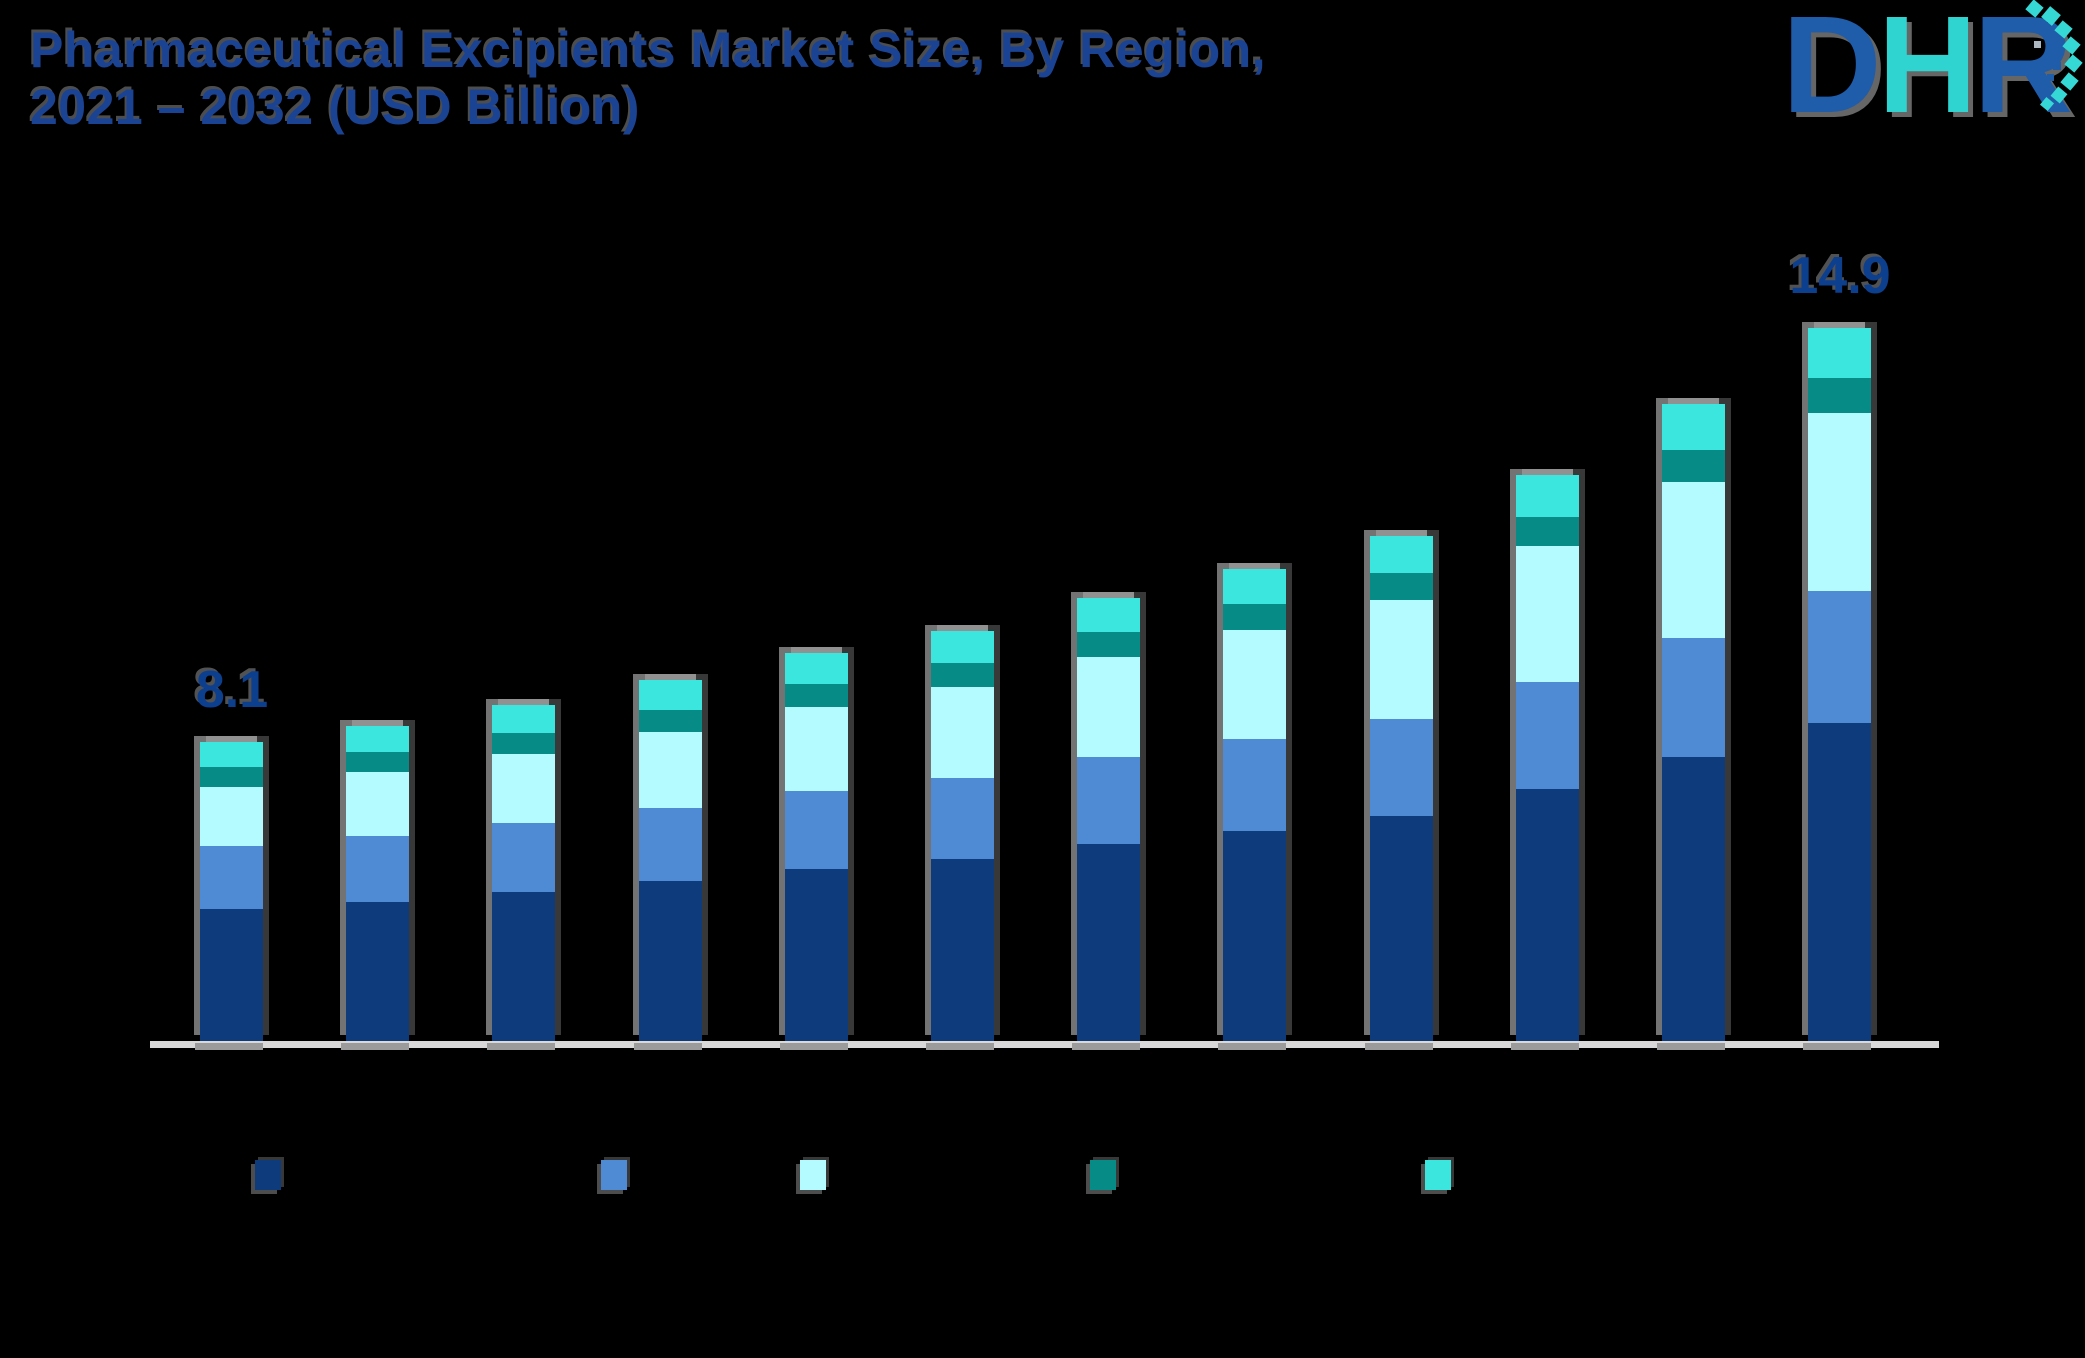  Describe the element at coordinates (1254, 684) in the screenshot. I see `segment-region-3-light-cyan-2028` at that location.